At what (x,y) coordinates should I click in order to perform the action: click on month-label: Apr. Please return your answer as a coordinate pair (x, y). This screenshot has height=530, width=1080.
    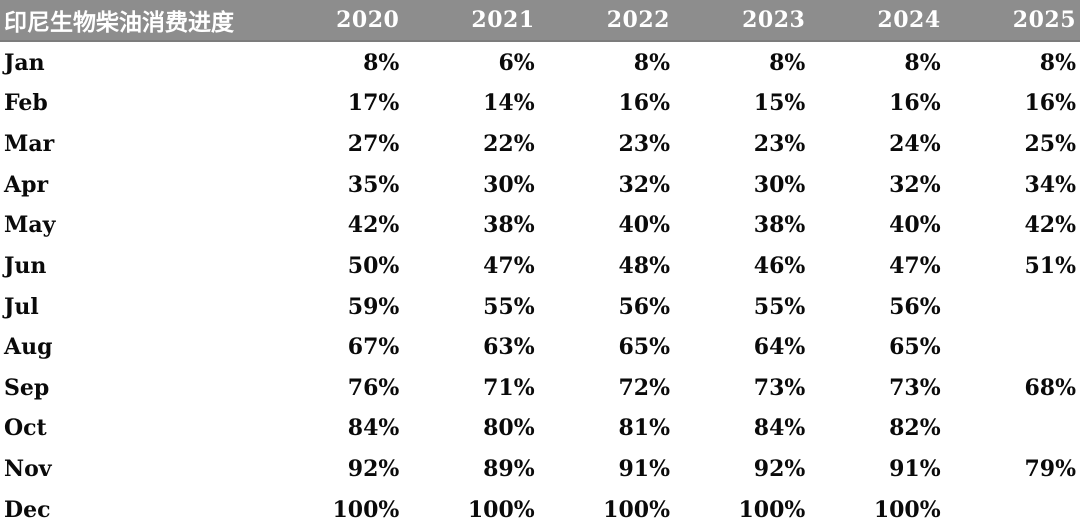
    Looking at the image, I should click on (26, 184).